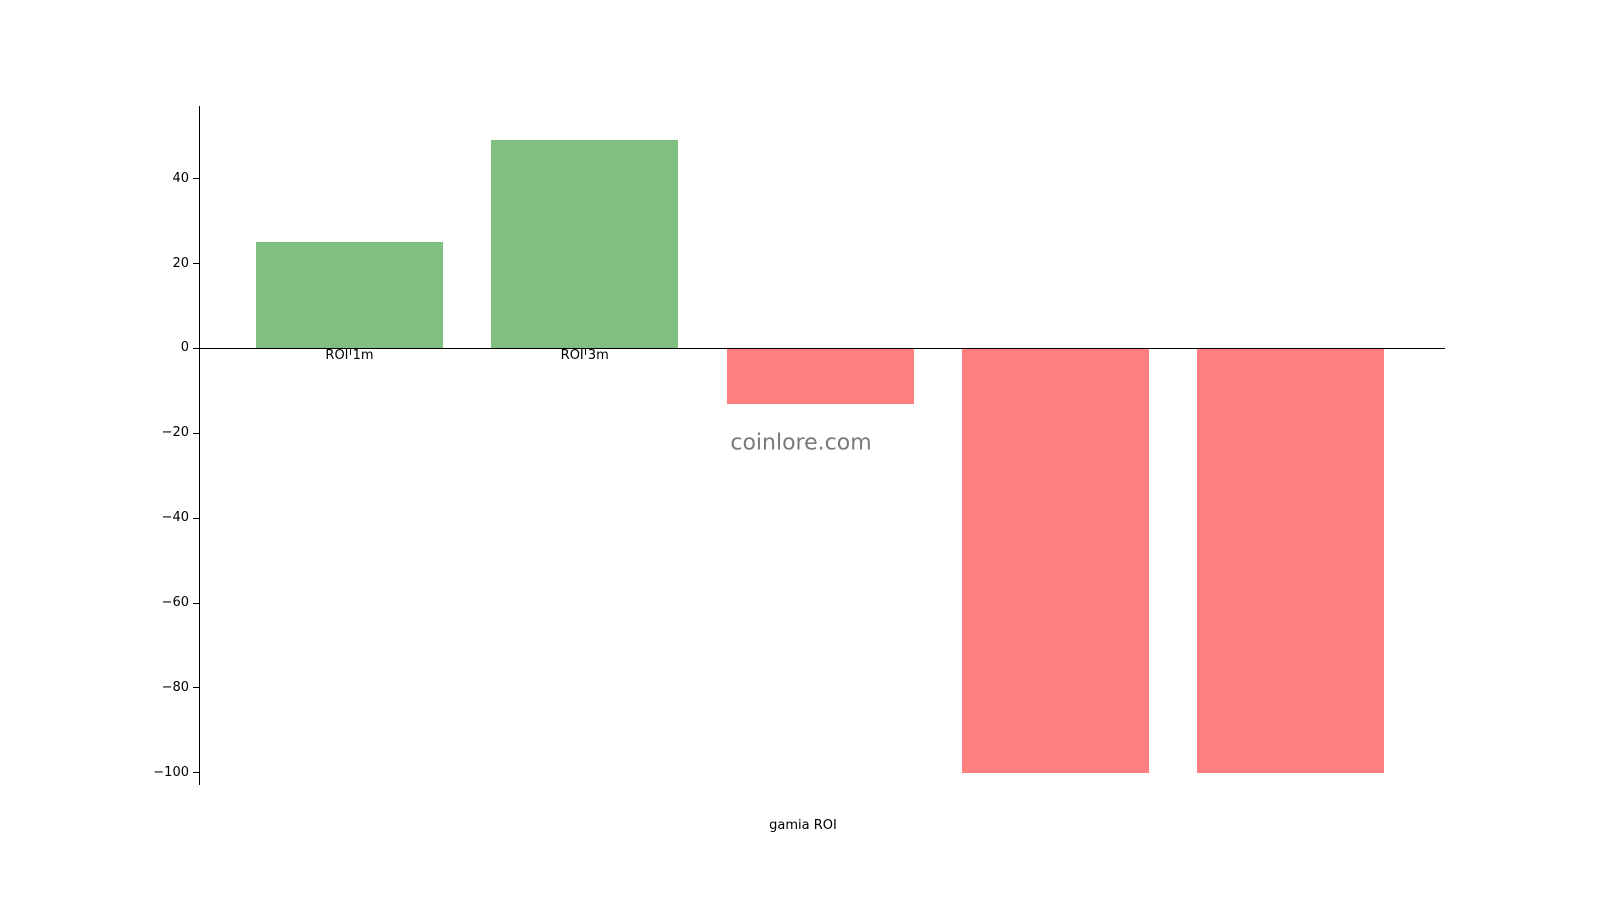  What do you see at coordinates (184, 348) in the screenshot?
I see `y-tick-label: 0` at bounding box center [184, 348].